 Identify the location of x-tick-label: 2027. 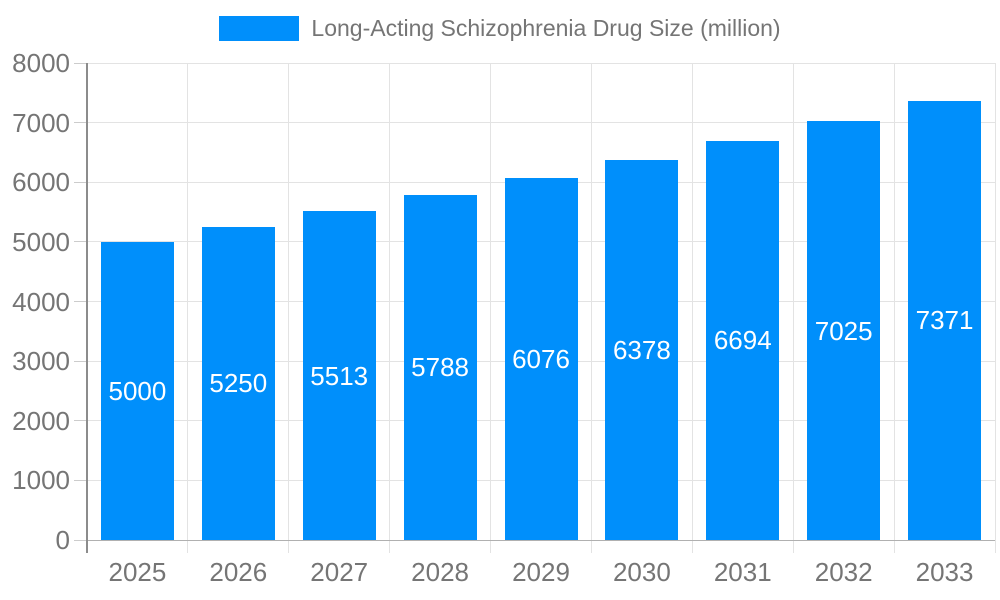
(339, 572).